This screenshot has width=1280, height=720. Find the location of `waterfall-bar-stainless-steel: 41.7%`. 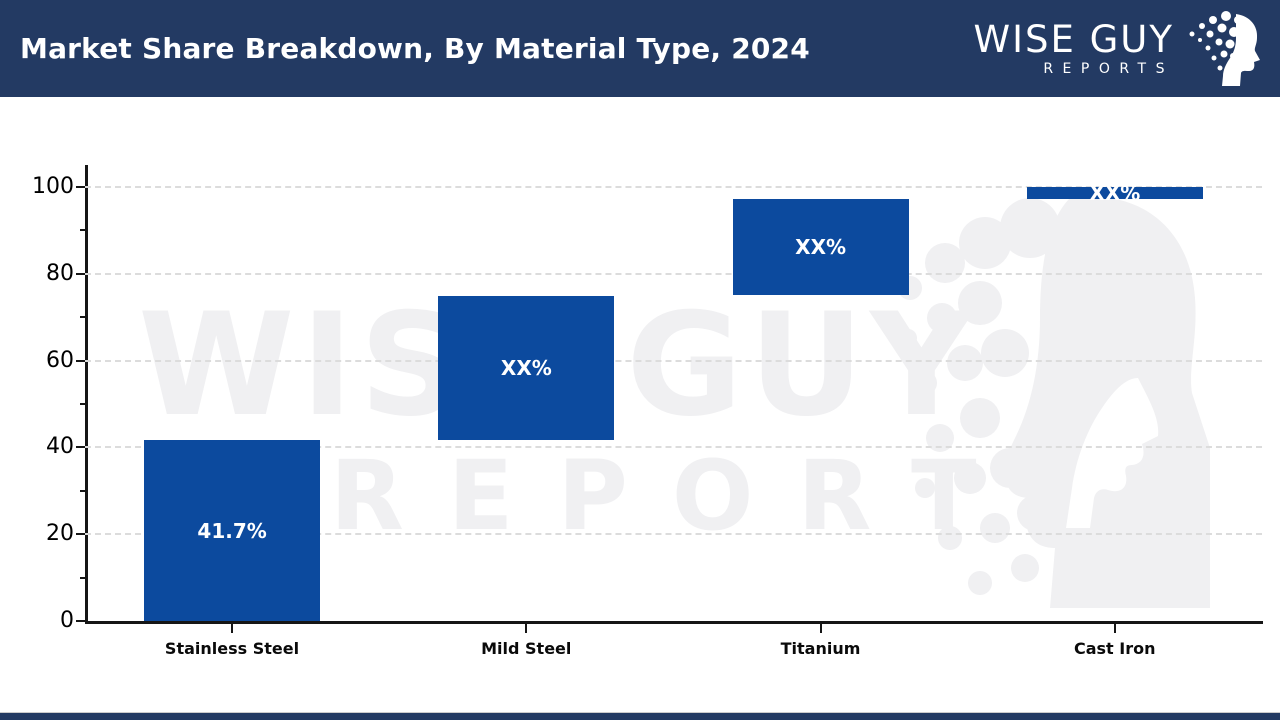

waterfall-bar-stainless-steel: 41.7% is located at coordinates (232, 530).